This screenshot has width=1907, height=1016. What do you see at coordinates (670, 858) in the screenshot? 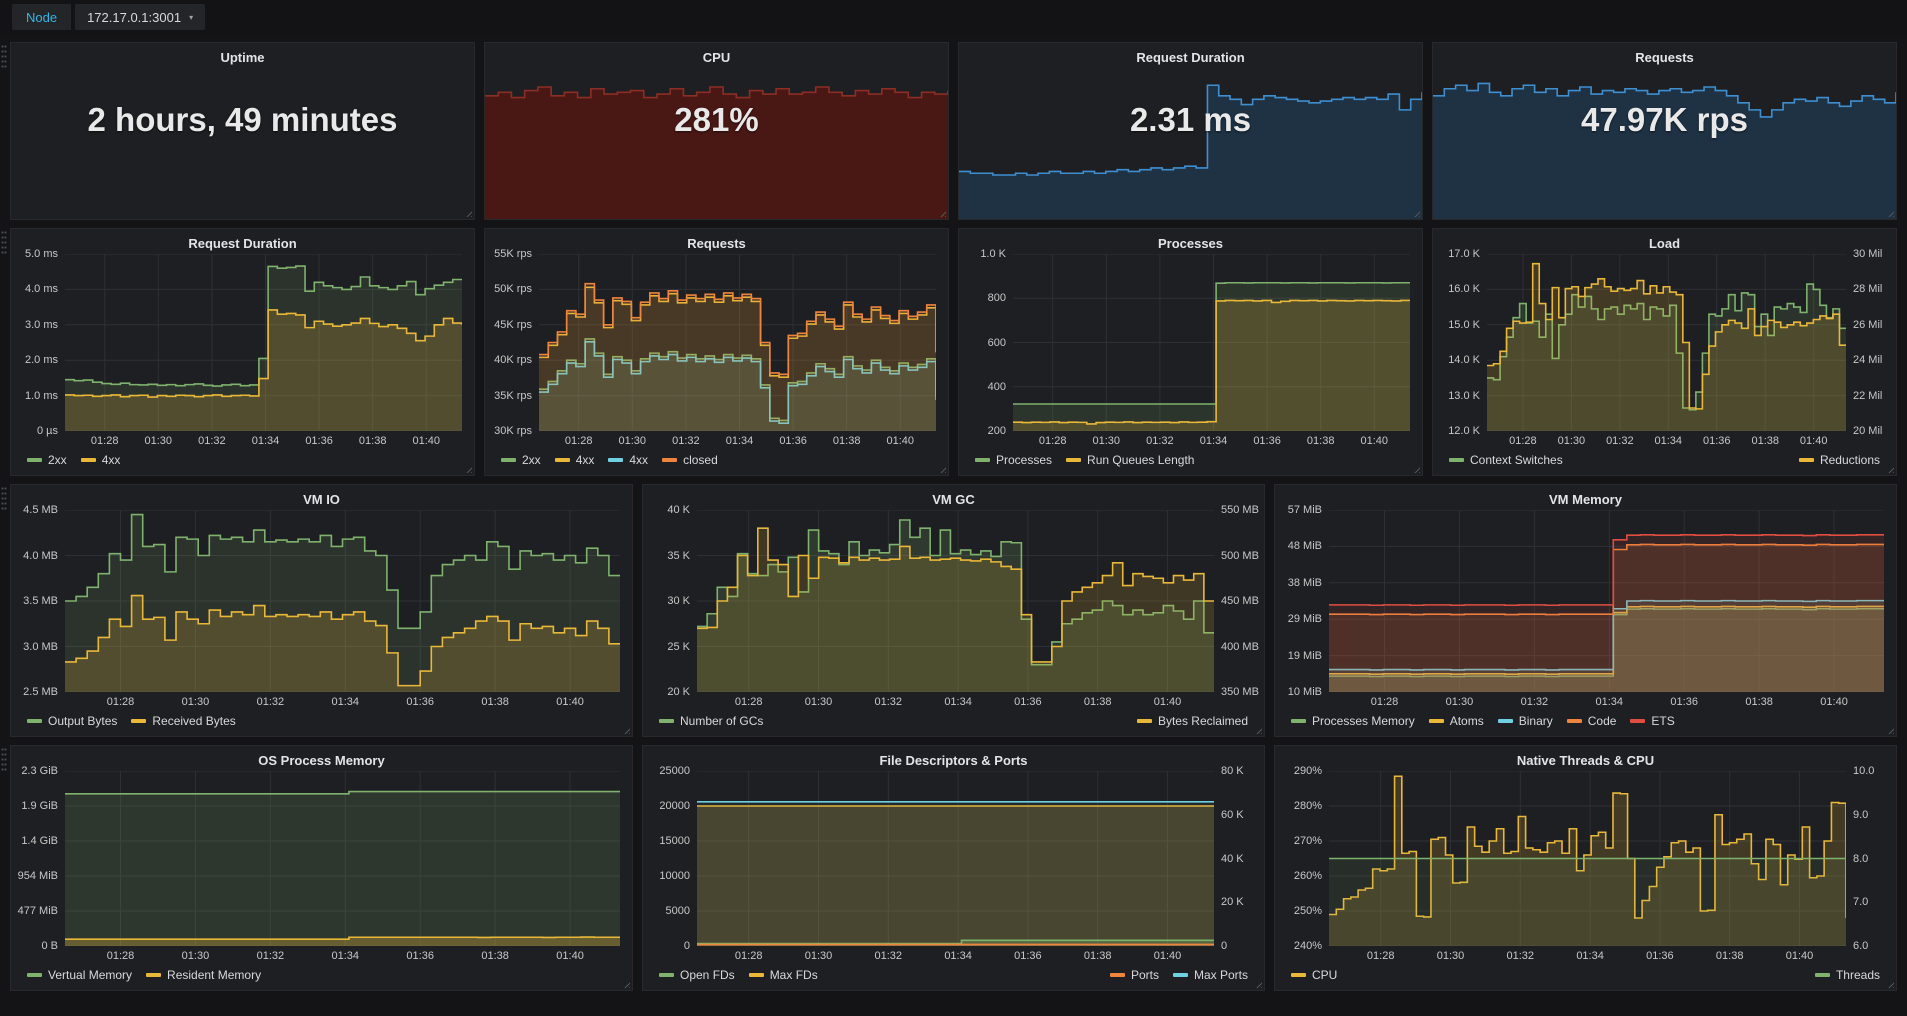
I see `y-axis-left: 25000 20000 15000 10000 5000 0` at bounding box center [670, 858].